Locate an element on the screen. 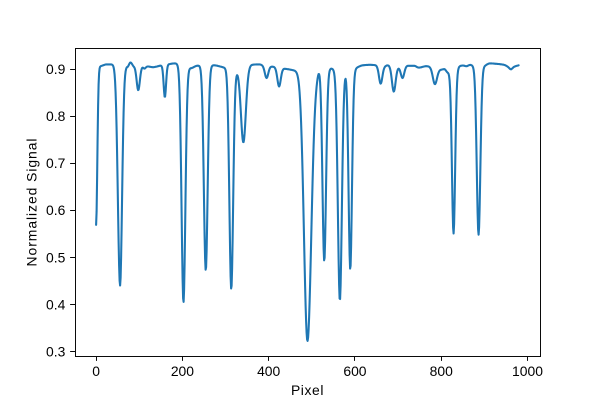 The width and height of the screenshot is (600, 400). svg-text: 0 is located at coordinates (96, 371).